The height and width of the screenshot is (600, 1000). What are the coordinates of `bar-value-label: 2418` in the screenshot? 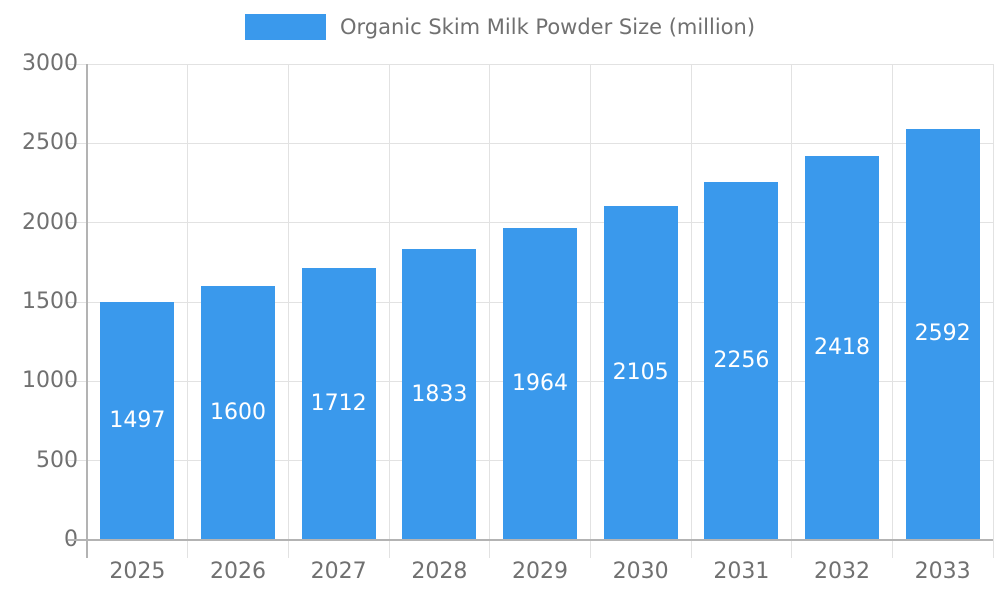 It's located at (842, 348).